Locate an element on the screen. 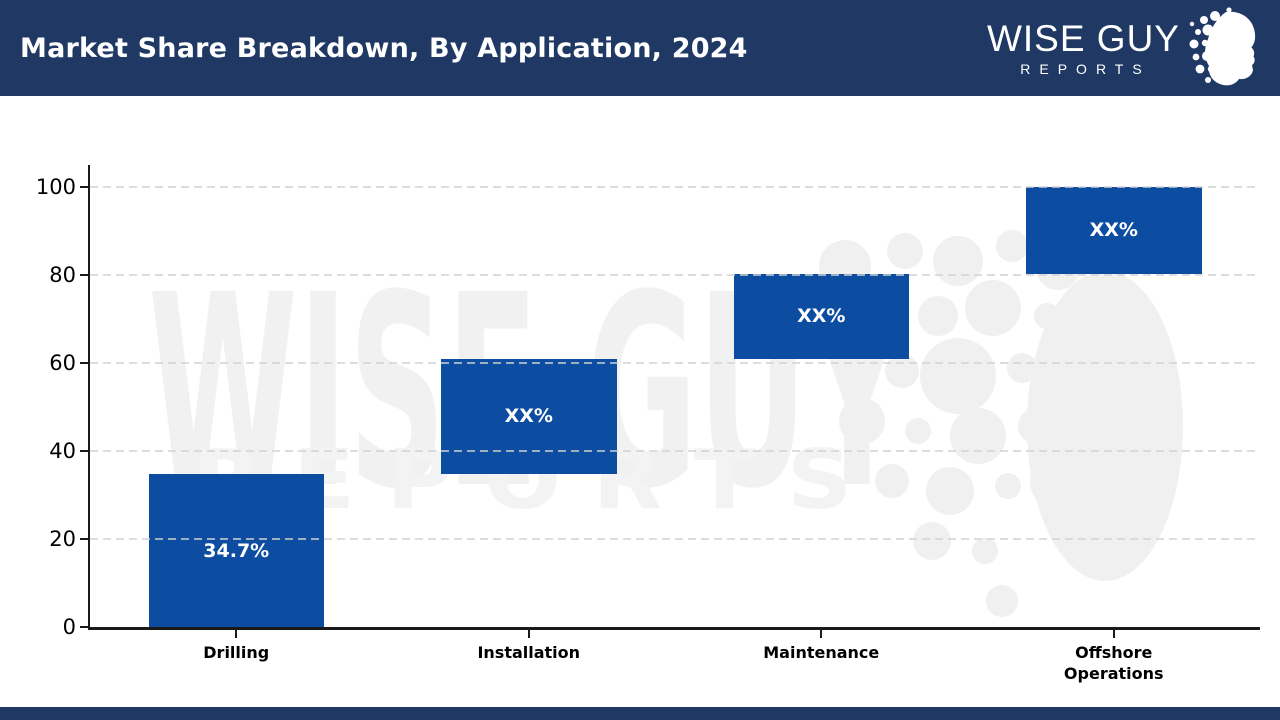 Image resolution: width=1280 pixels, height=720 pixels. x-axis-label-drilling: Drilling is located at coordinates (236, 652).